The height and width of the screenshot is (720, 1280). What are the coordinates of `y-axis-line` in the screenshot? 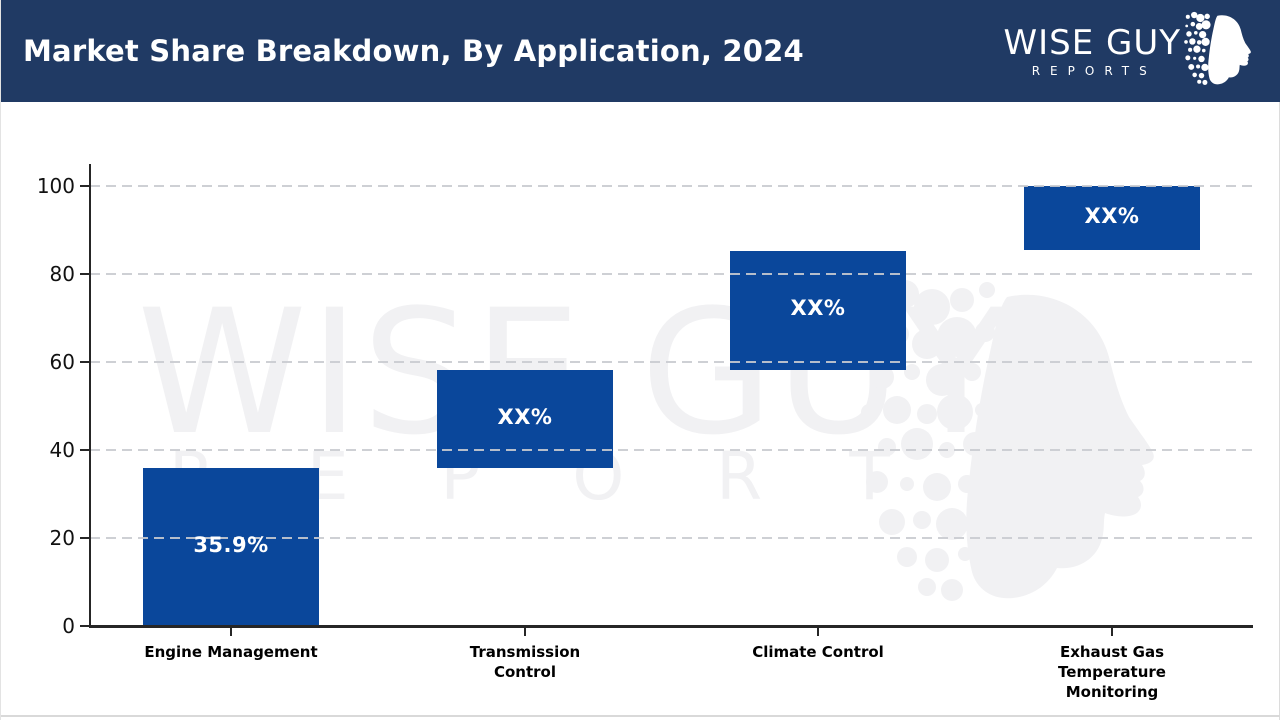 It's located at (90, 396).